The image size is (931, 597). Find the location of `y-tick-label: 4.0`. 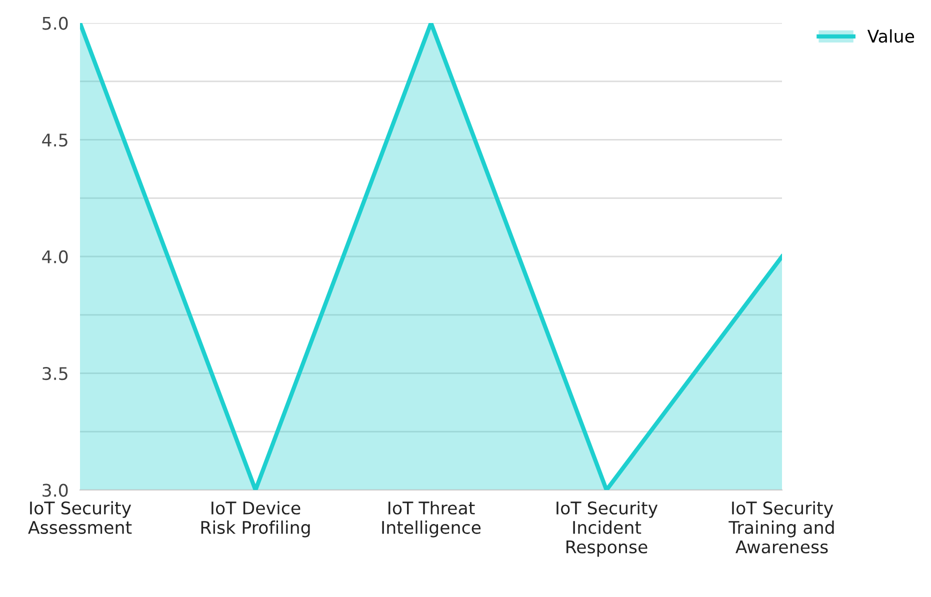

y-tick-label: 4.0 is located at coordinates (55, 257).